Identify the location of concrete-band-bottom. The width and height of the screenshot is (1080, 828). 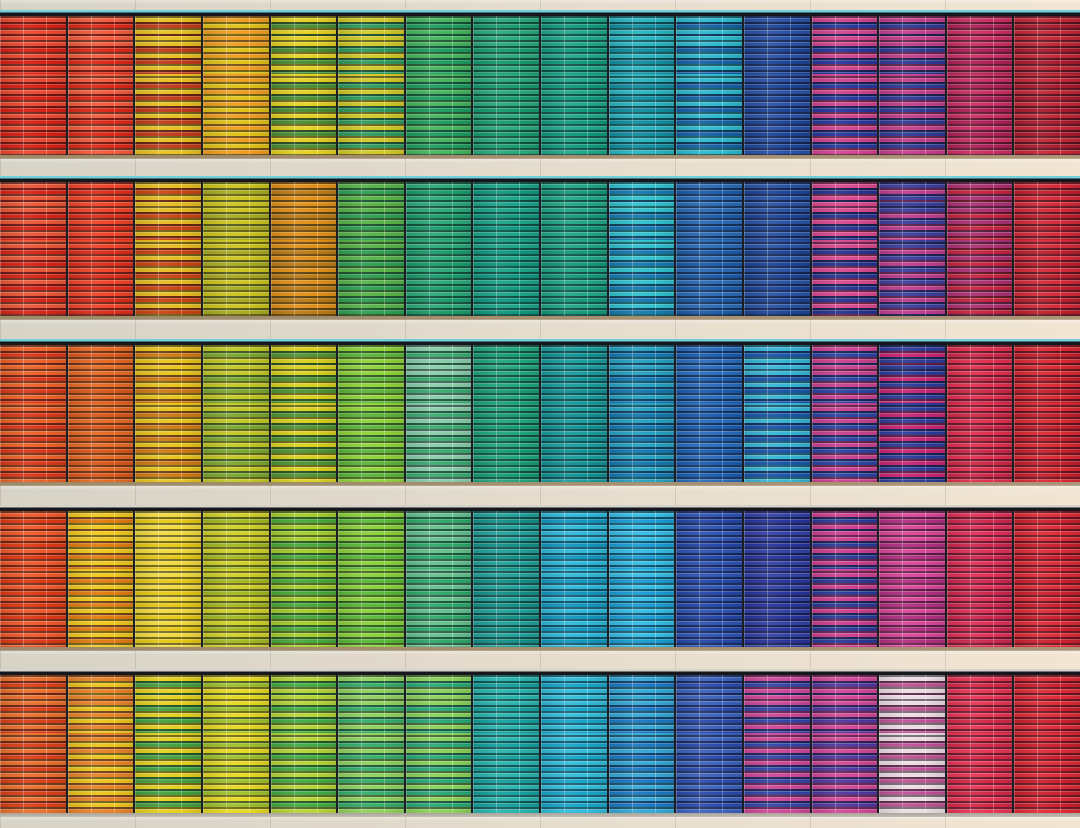
(540, 822).